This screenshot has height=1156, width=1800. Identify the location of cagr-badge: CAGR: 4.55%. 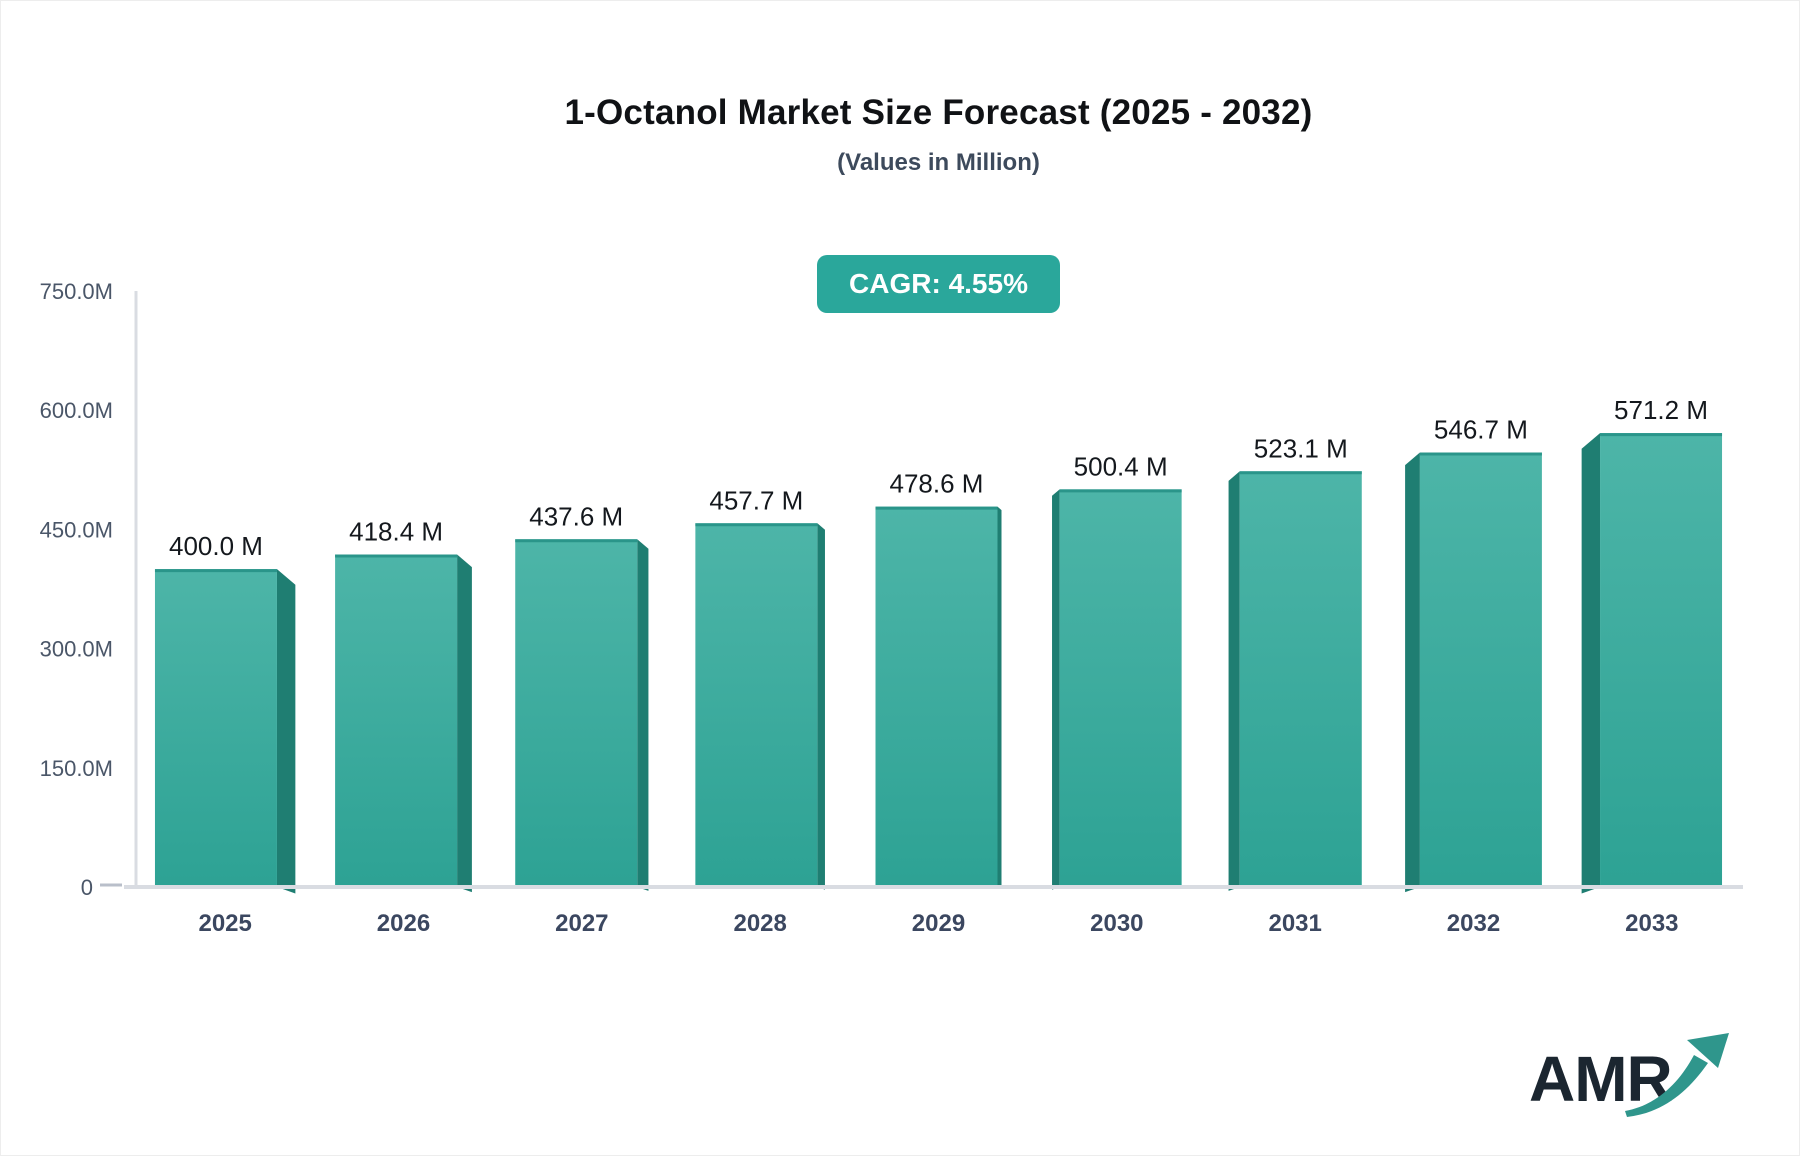
(938, 284).